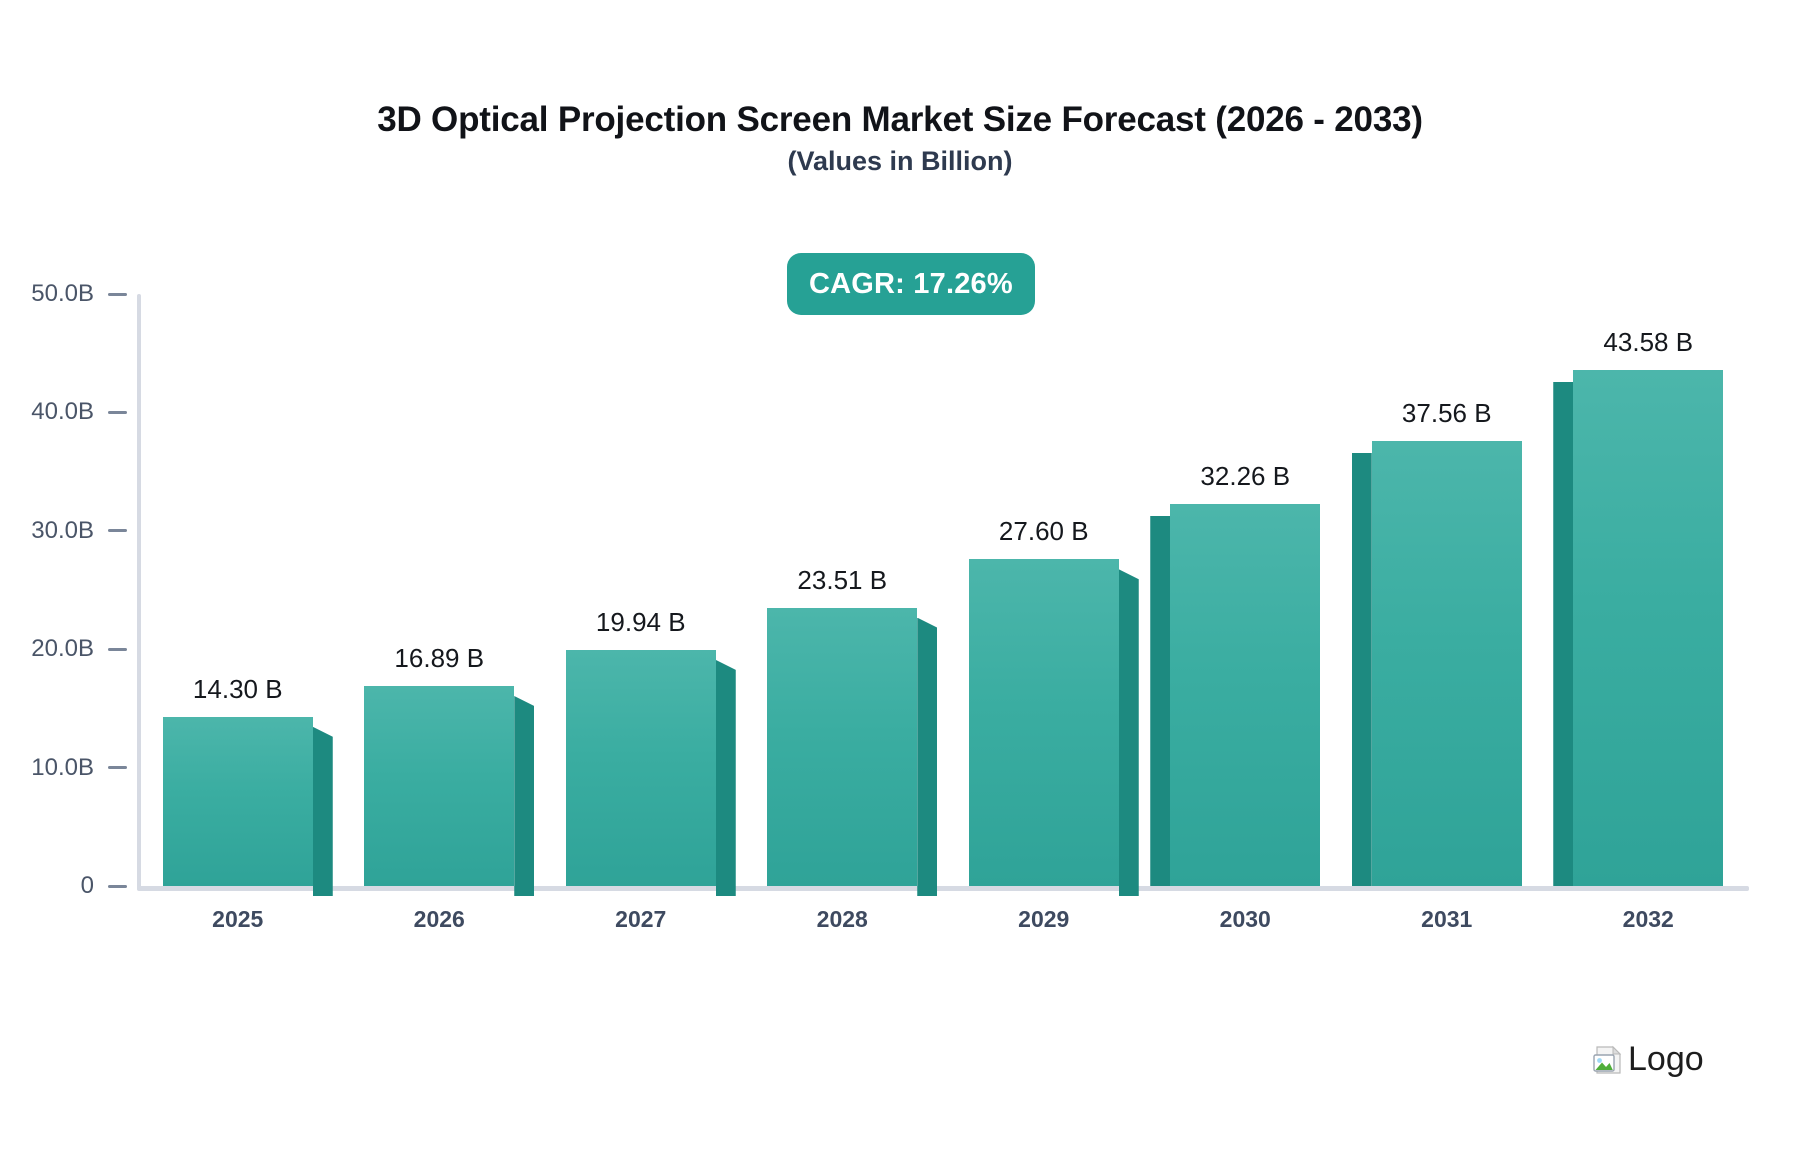  I want to click on y-axis-tick-label: 30.0B, so click(62, 530).